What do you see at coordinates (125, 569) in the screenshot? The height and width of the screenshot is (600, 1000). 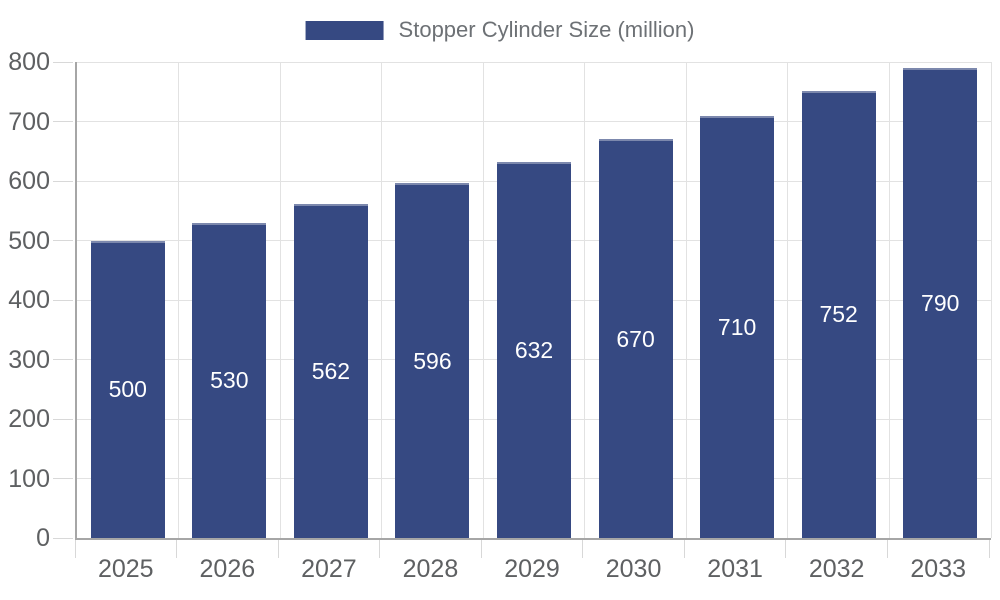 I see `x-tick-label: 2025` at bounding box center [125, 569].